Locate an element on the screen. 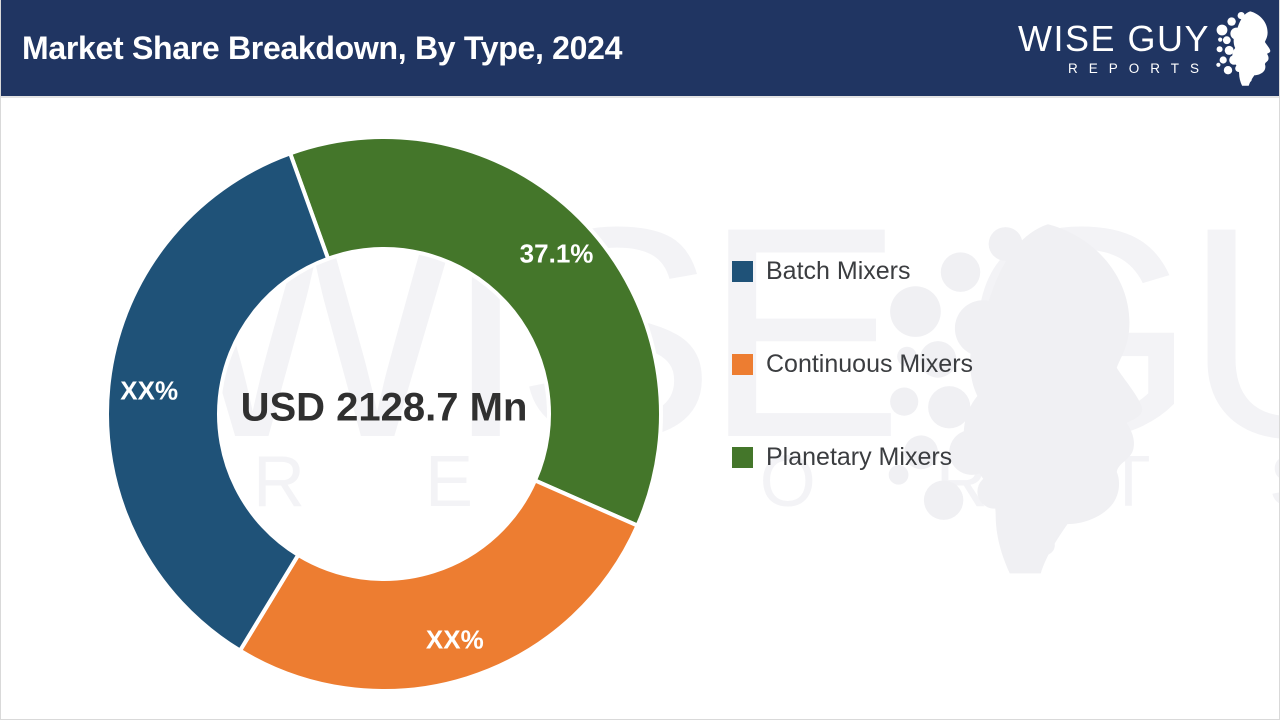 This screenshot has height=720, width=1280. legend-swatch-continuous-mixers is located at coordinates (742, 364).